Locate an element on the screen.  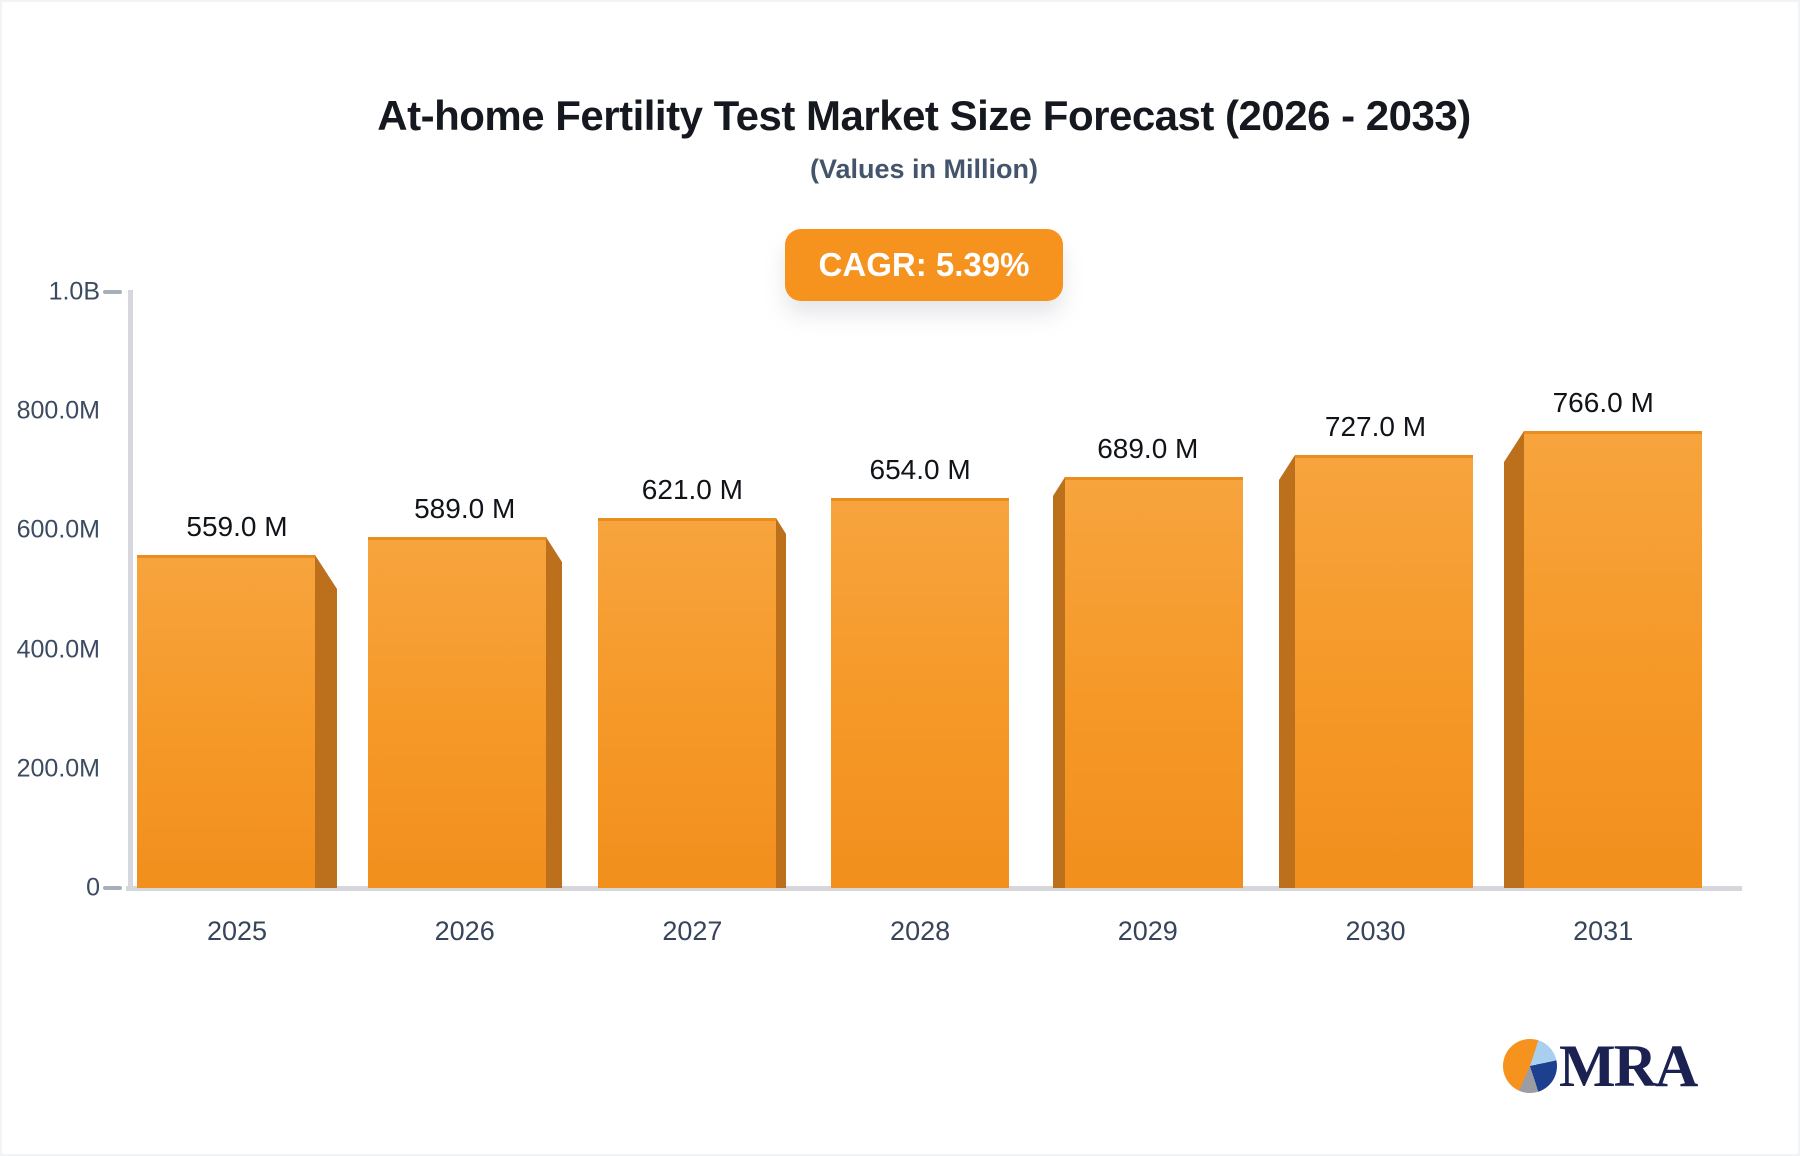
y-axis-line is located at coordinates (130, 590).